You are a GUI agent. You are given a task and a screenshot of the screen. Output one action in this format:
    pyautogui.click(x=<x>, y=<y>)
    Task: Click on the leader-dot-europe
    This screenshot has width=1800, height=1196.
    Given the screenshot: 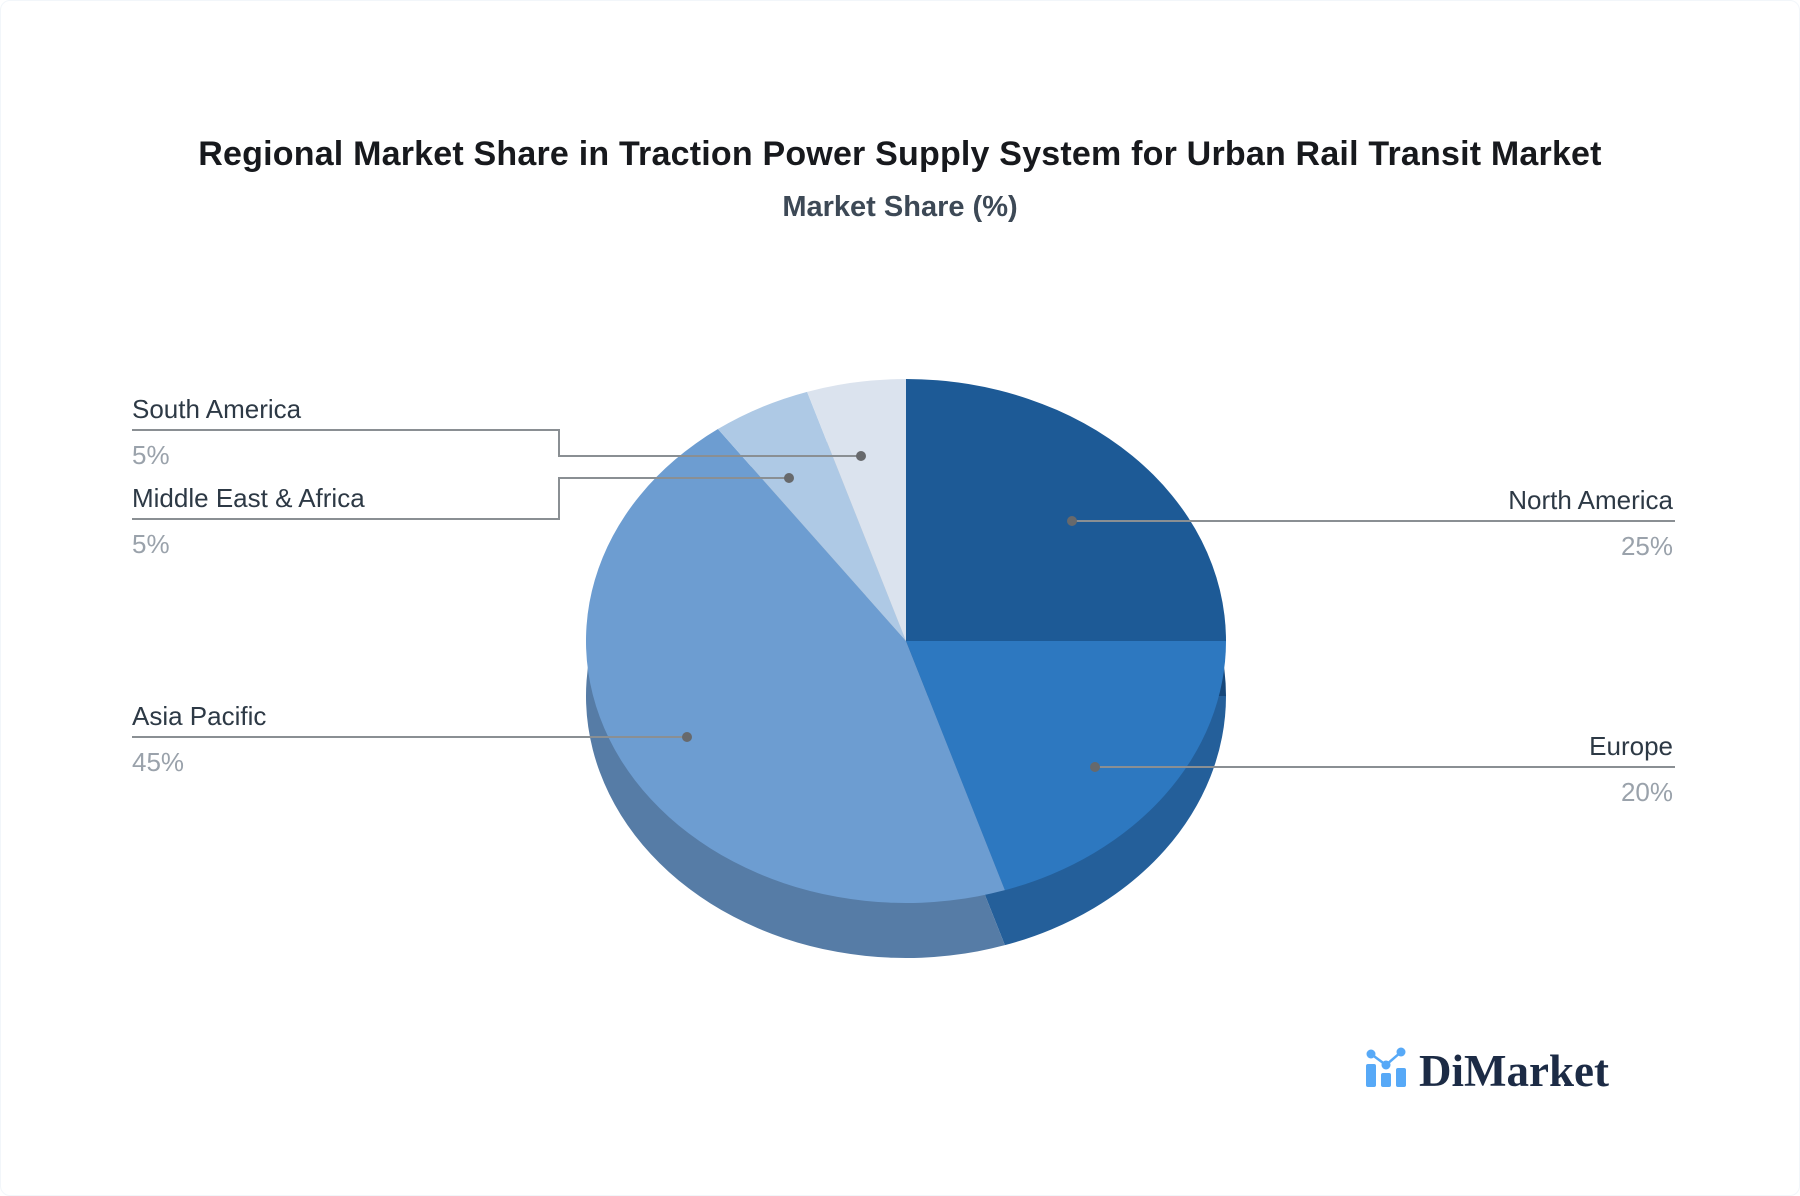 What is the action you would take?
    pyautogui.click(x=1095, y=767)
    